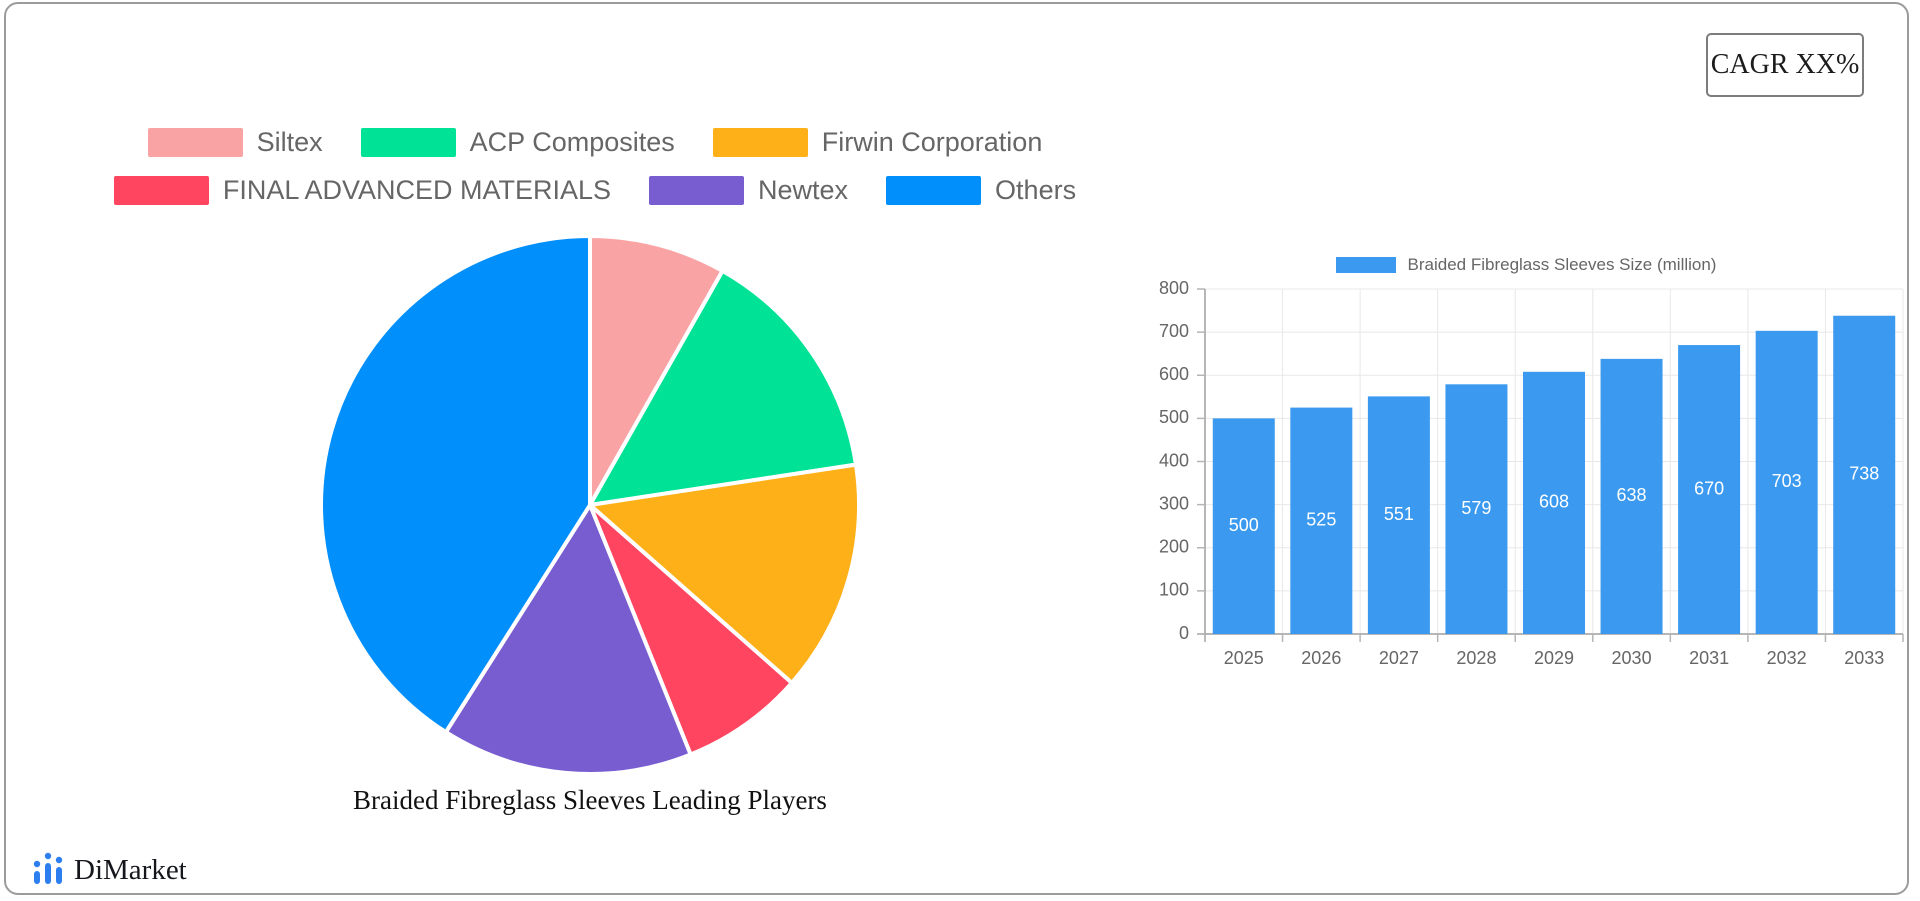  I want to click on bar-2025, so click(1243, 526).